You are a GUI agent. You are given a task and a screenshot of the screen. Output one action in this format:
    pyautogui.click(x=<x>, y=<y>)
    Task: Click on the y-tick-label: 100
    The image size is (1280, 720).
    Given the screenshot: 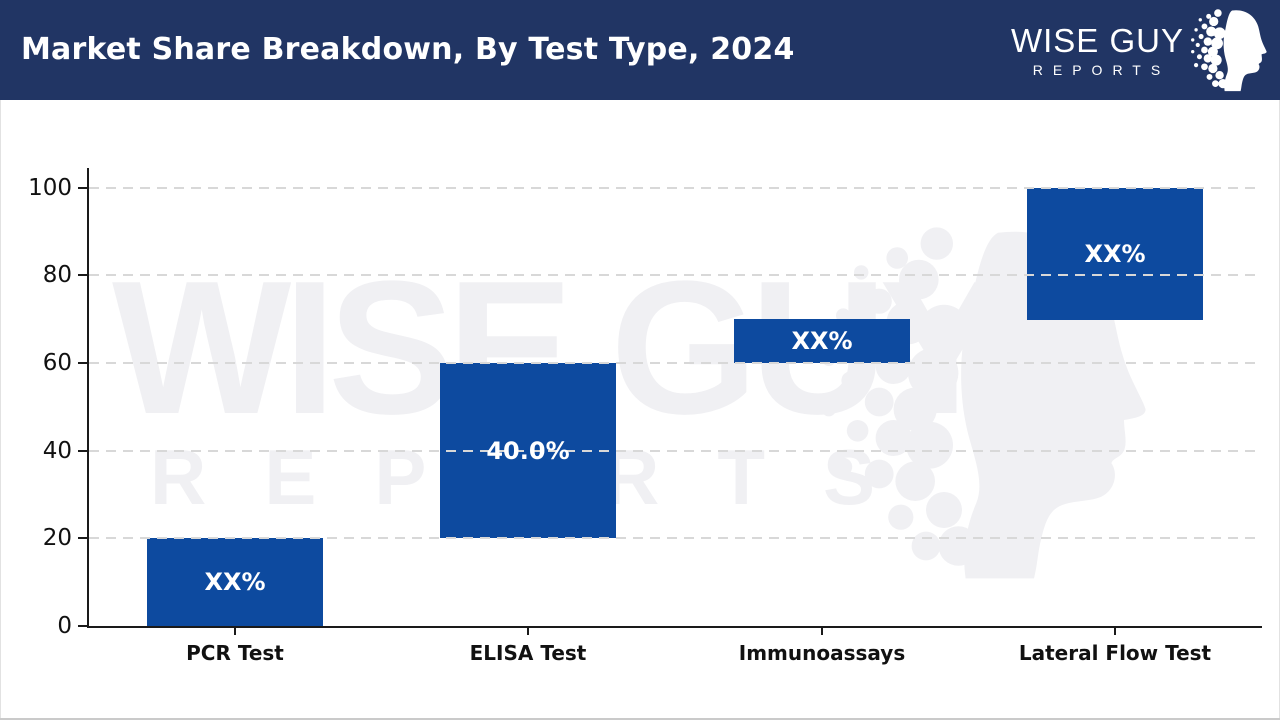 What is the action you would take?
    pyautogui.click(x=50, y=187)
    